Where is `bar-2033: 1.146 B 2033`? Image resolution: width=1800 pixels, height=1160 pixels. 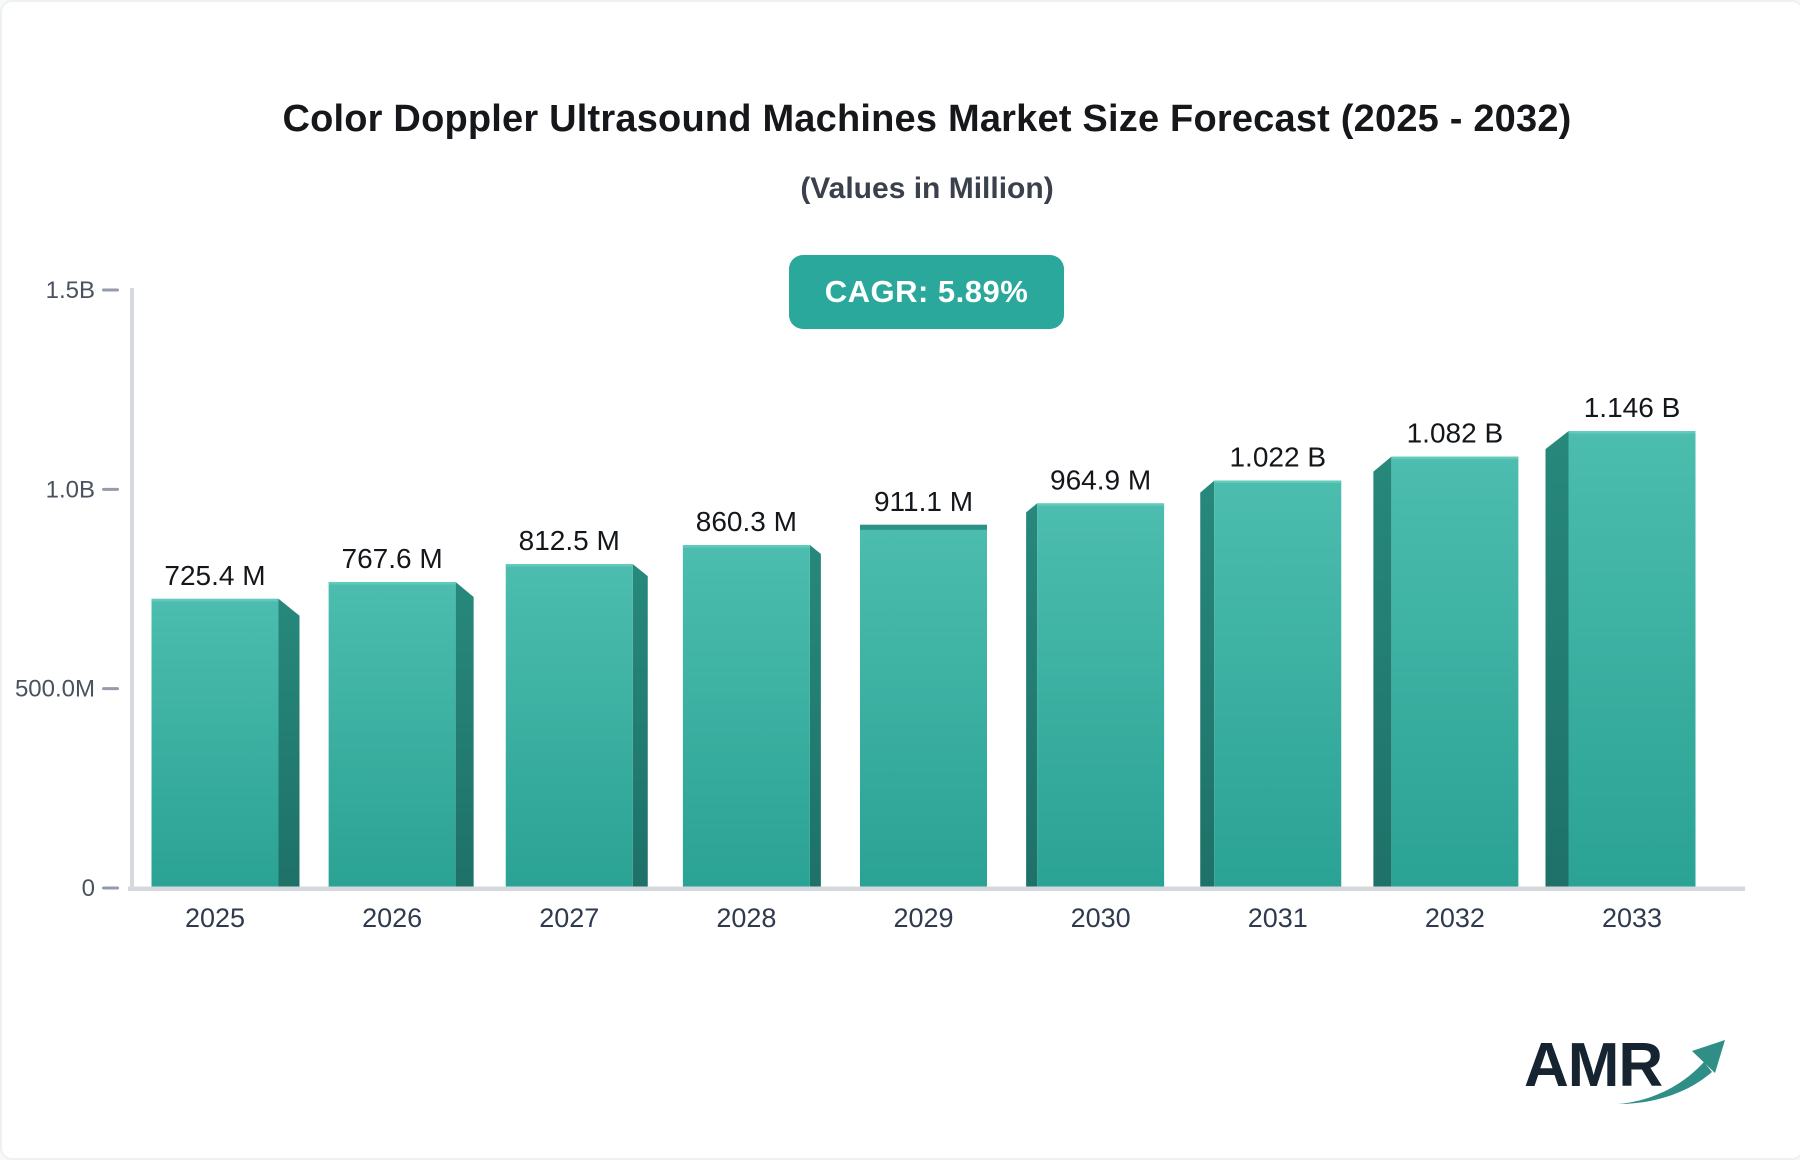 bar-2033: 1.146 B 2033 is located at coordinates (1620, 662).